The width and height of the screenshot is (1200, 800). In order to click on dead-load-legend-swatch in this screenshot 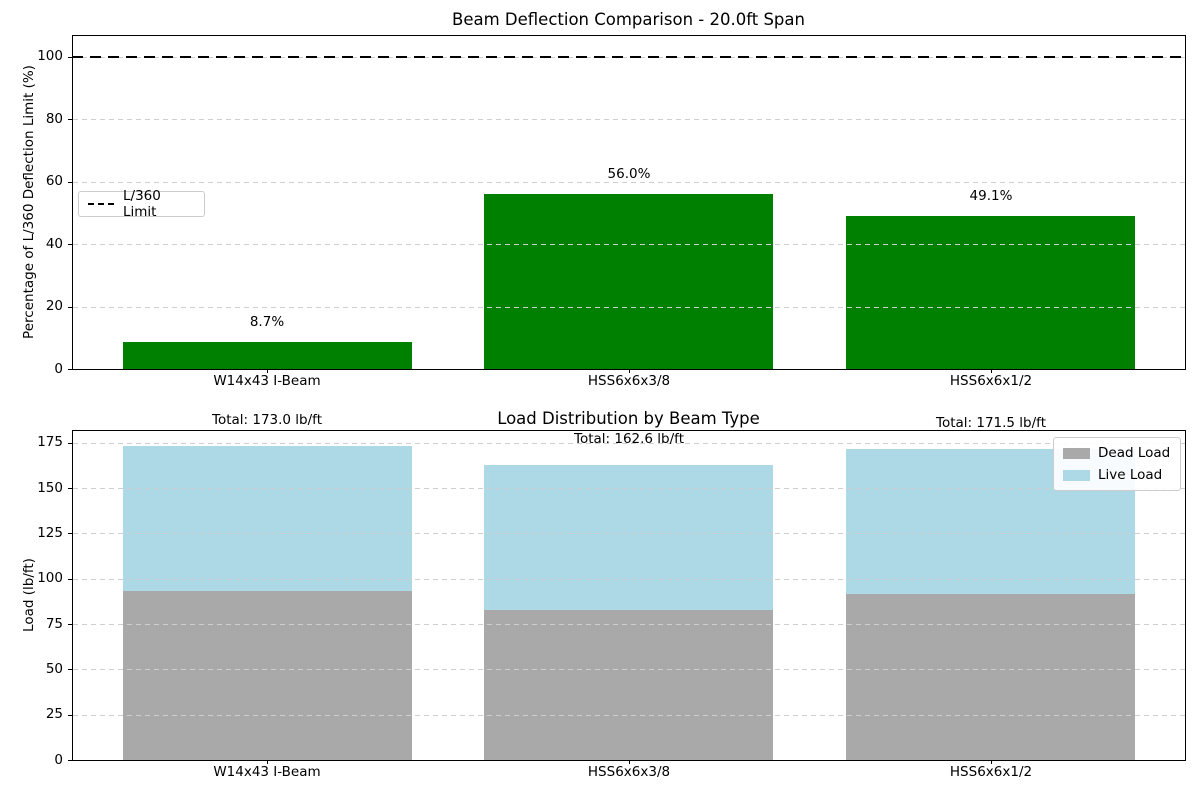, I will do `click(1076, 453)`.